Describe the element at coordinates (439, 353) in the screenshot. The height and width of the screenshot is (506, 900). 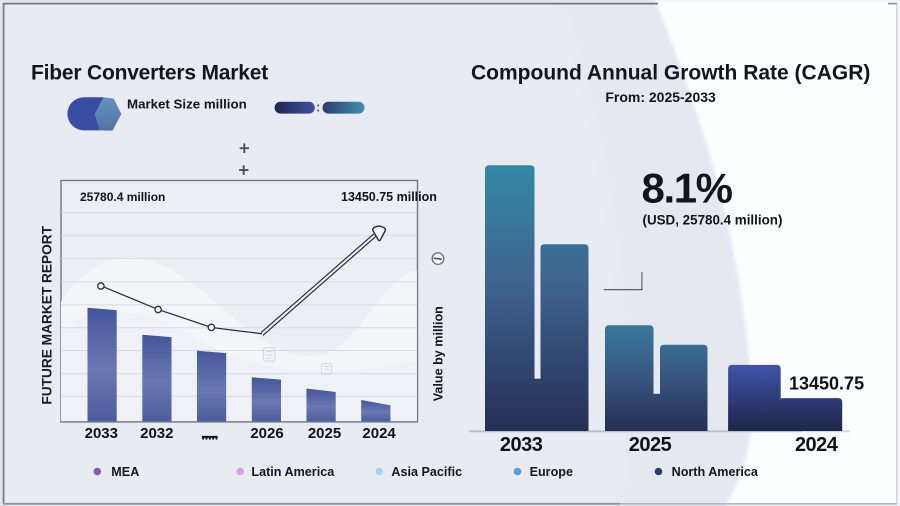
I see `svg-text: Value by million` at that location.